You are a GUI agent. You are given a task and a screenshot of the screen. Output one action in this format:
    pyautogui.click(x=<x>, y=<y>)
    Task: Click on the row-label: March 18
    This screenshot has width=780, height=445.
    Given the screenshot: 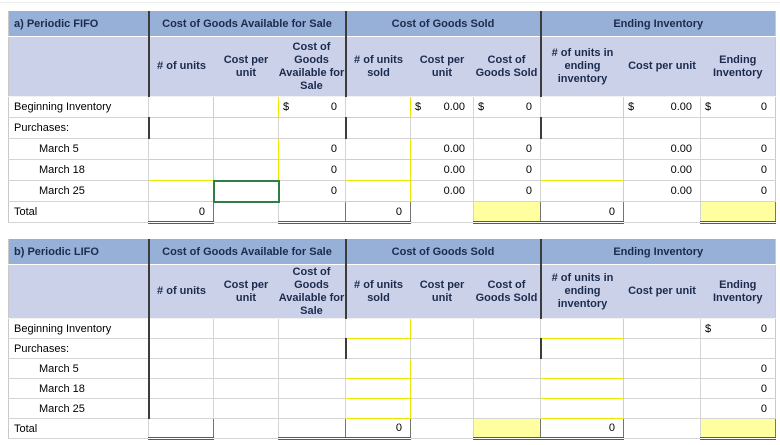 What is the action you would take?
    pyautogui.click(x=78, y=388)
    